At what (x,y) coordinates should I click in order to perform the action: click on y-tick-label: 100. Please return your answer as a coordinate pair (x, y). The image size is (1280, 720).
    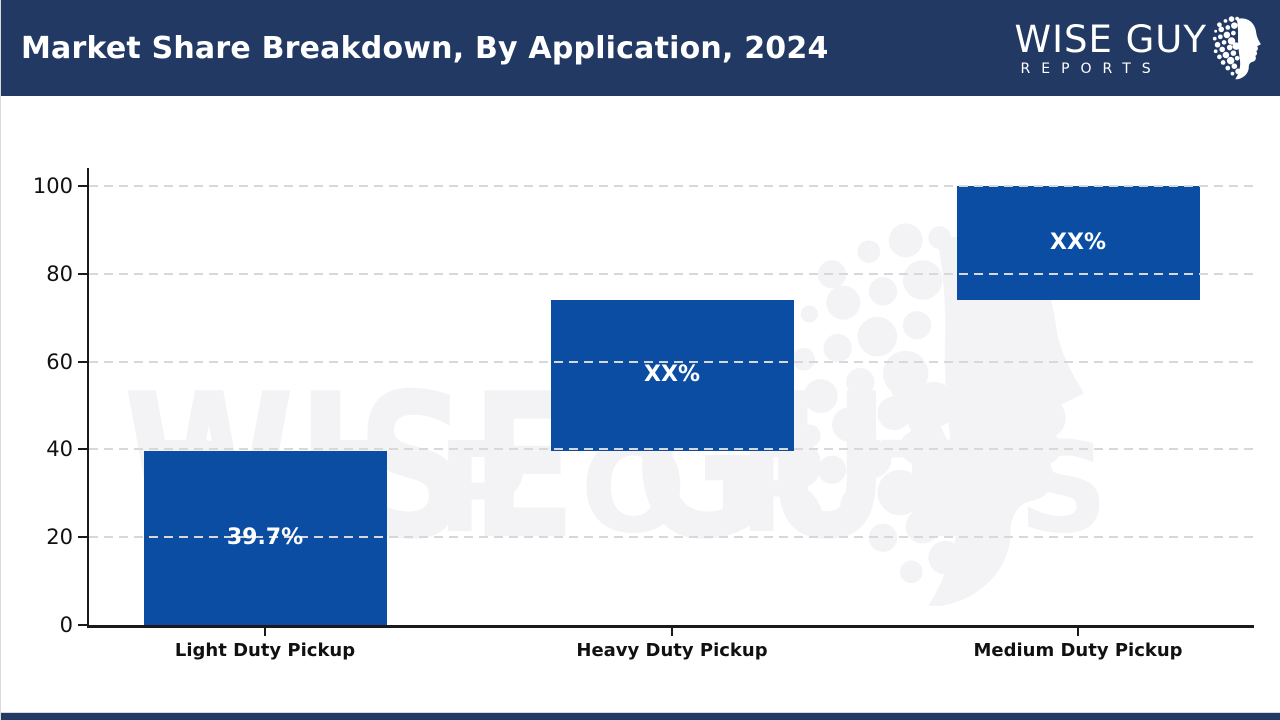
    Looking at the image, I should click on (52, 186).